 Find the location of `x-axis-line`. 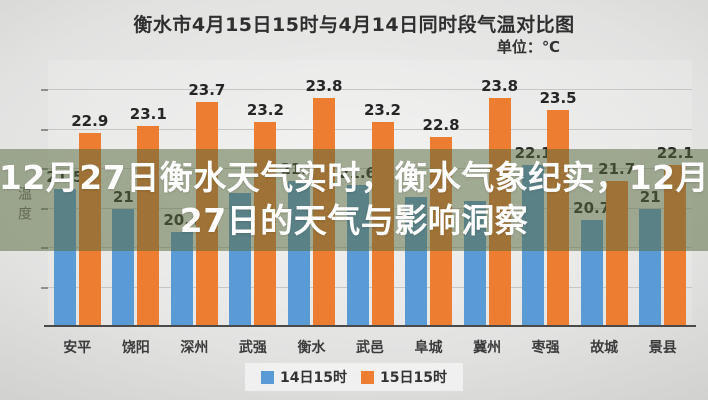

x-axis-line is located at coordinates (370, 326).